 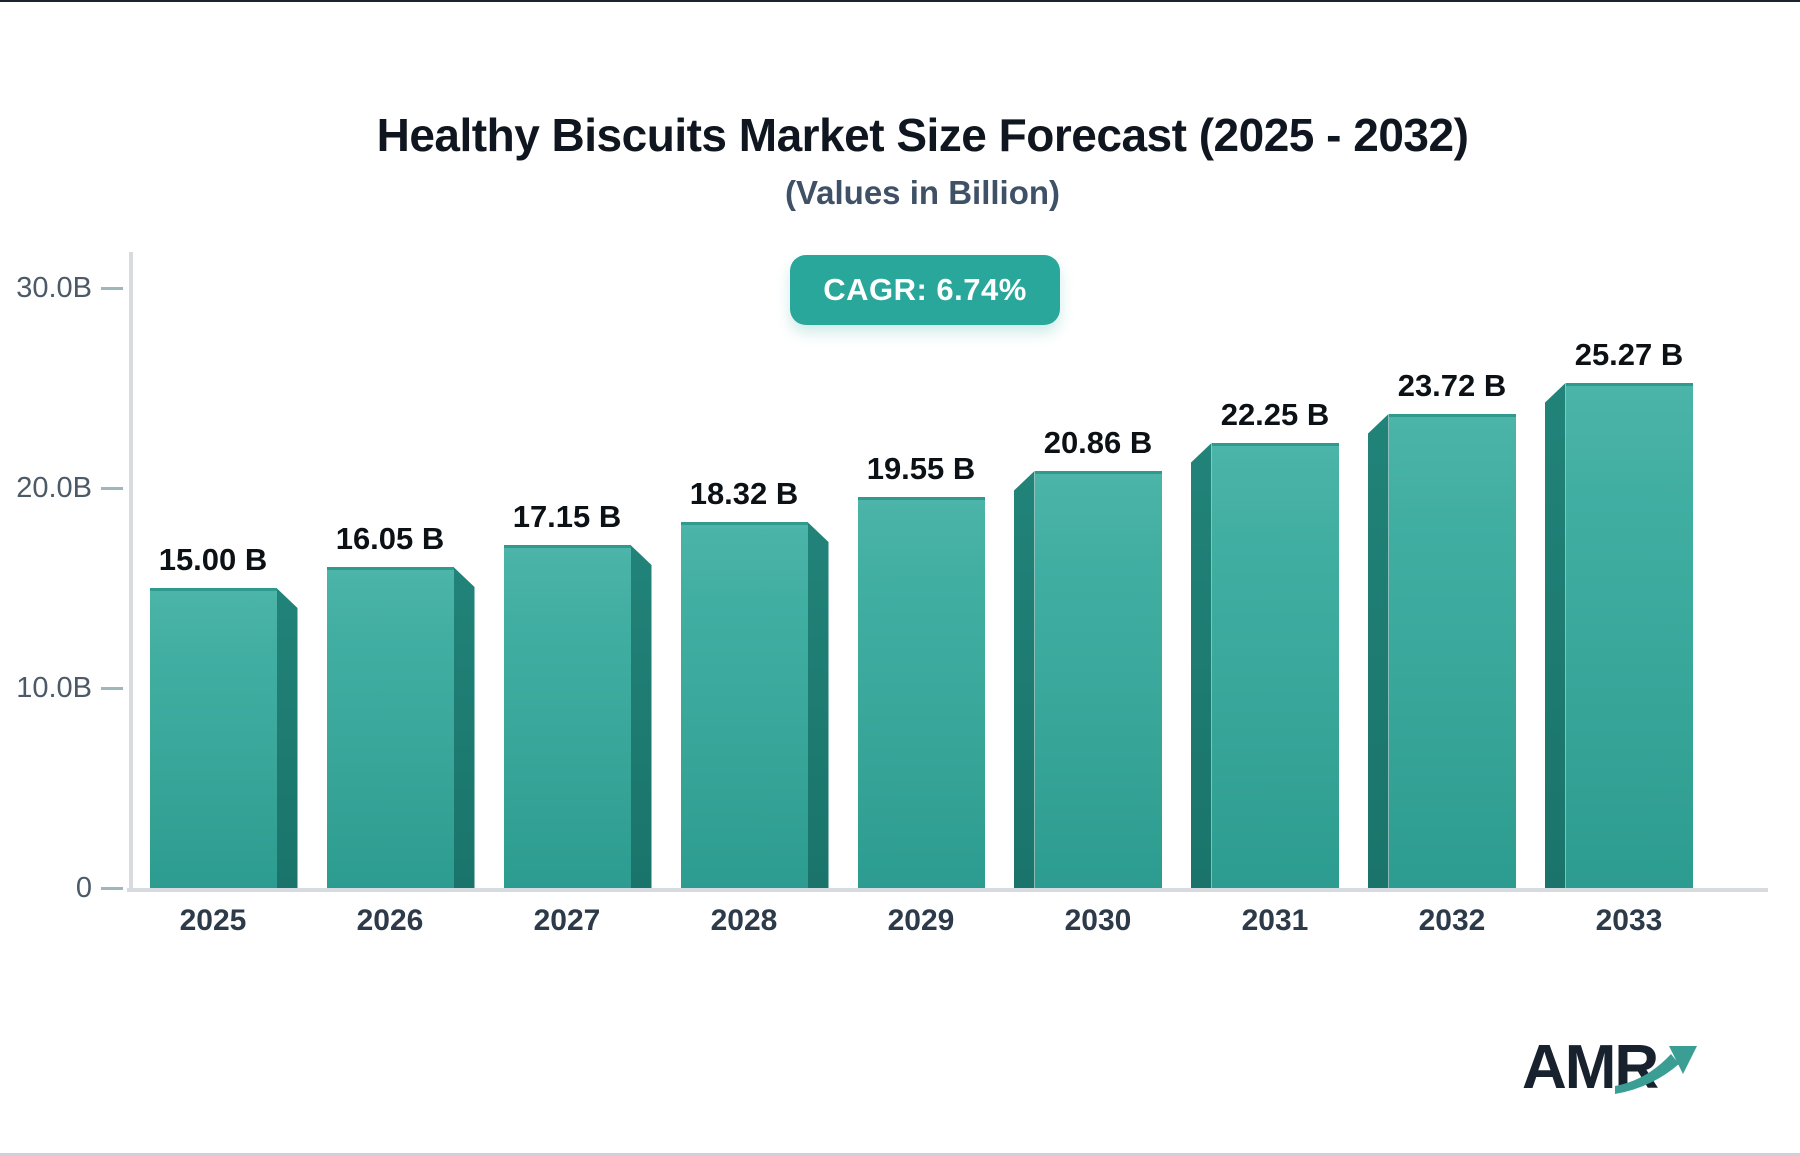 I want to click on bar-2031, so click(x=1264, y=665).